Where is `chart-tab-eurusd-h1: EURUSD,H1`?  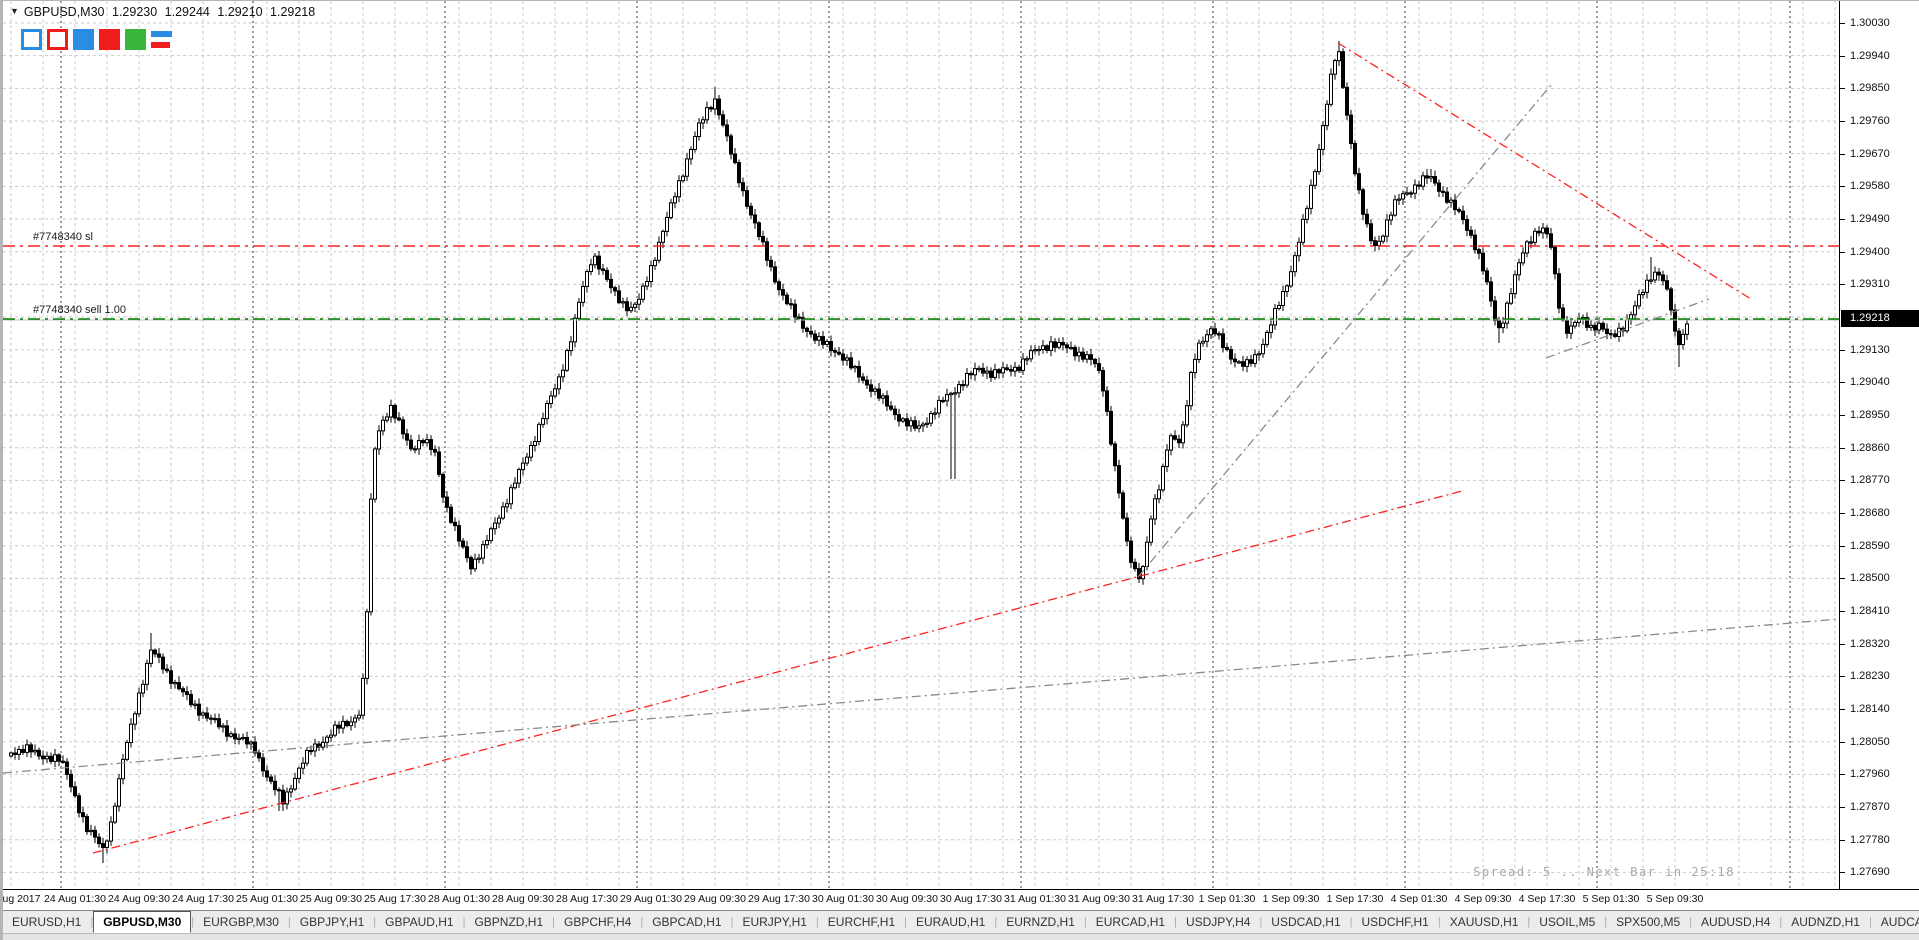
chart-tab-eurusd-h1: EURUSD,H1 is located at coordinates (47, 922).